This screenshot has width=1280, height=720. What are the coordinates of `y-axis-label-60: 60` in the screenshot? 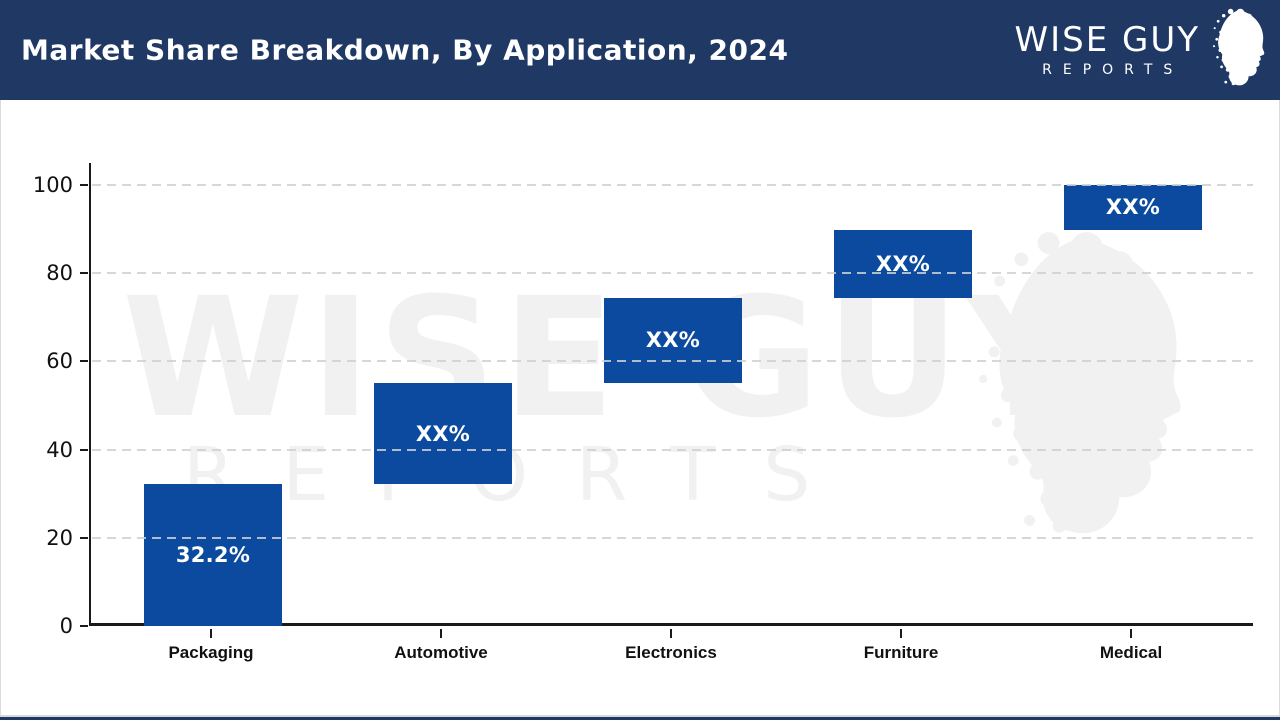 It's located at (59, 361).